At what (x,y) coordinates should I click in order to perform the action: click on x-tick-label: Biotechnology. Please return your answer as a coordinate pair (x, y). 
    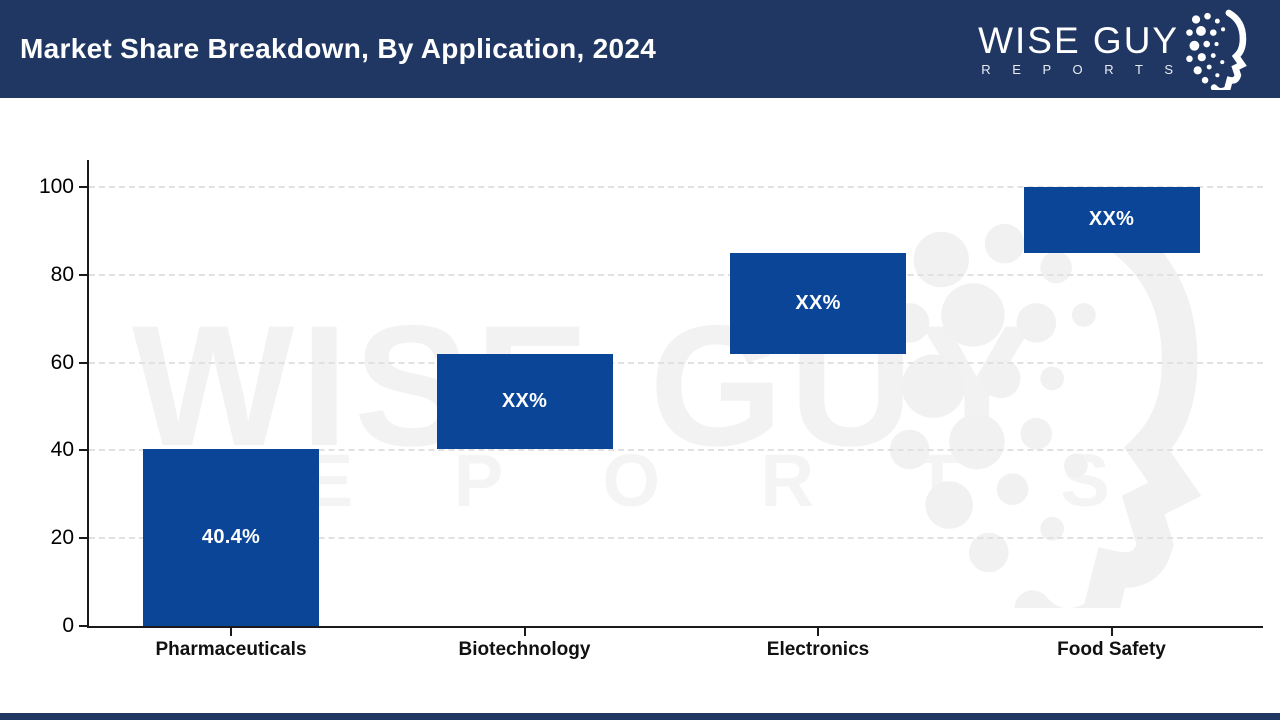
    Looking at the image, I should click on (524, 649).